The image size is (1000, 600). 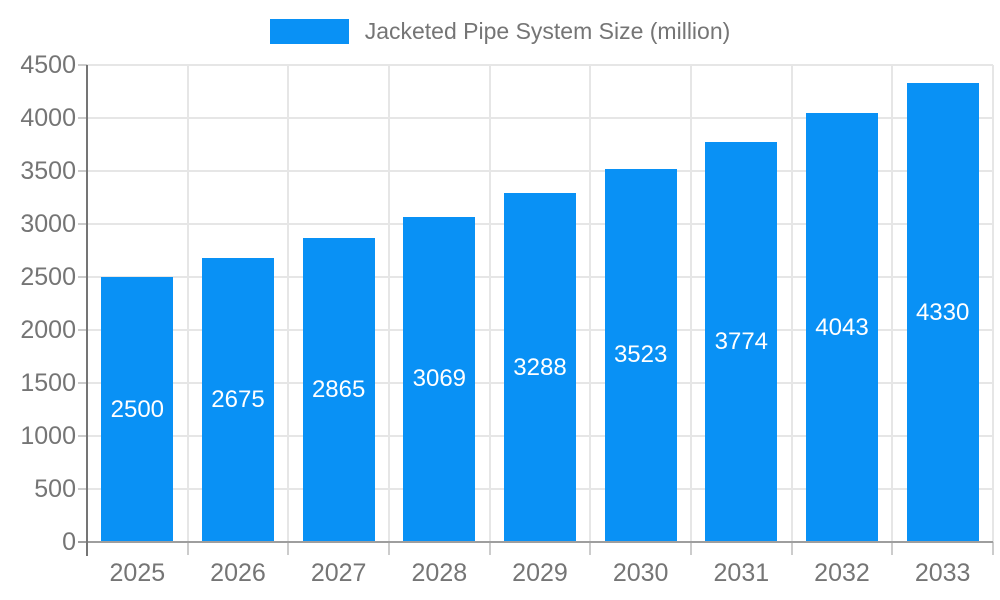 What do you see at coordinates (48, 171) in the screenshot?
I see `y-tick-label: 3500` at bounding box center [48, 171].